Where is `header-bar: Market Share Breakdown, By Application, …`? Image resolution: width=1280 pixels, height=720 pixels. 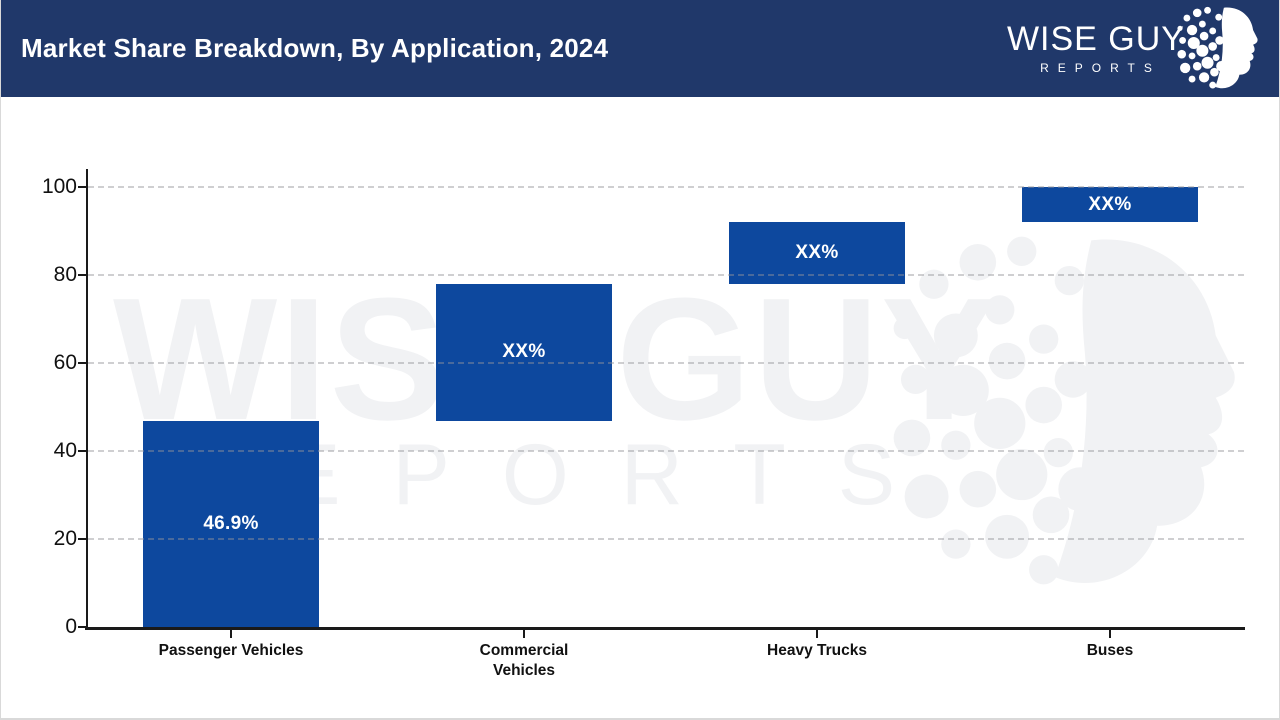 header-bar: Market Share Breakdown, By Application, … is located at coordinates (640, 48).